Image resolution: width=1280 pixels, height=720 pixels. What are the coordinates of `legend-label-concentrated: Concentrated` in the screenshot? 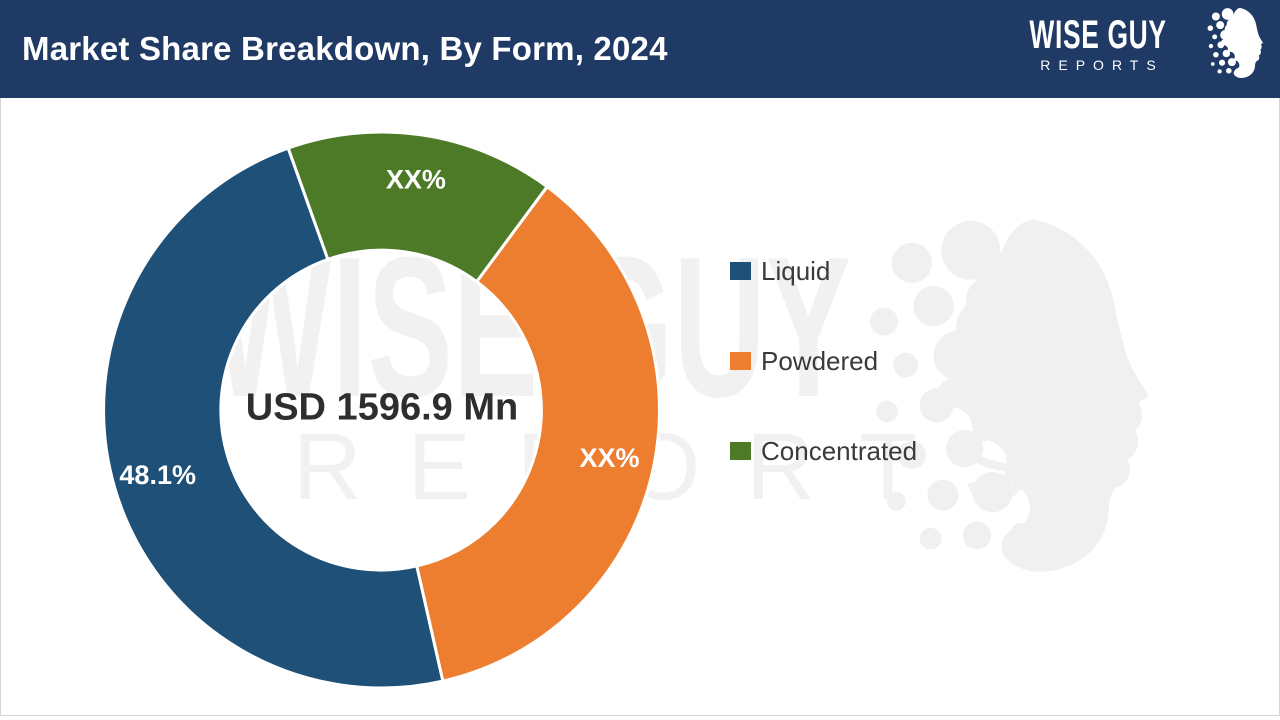 It's located at (839, 451).